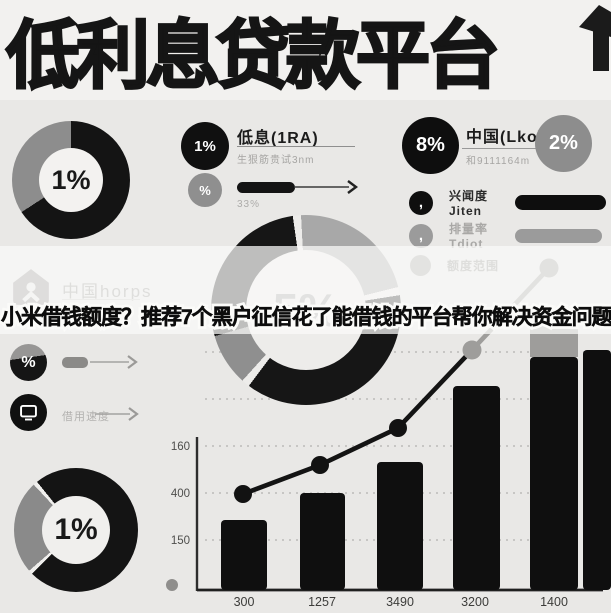 This screenshot has width=611, height=613. Describe the element at coordinates (554, 602) in the screenshot. I see `x-axis-label: 1400` at that location.